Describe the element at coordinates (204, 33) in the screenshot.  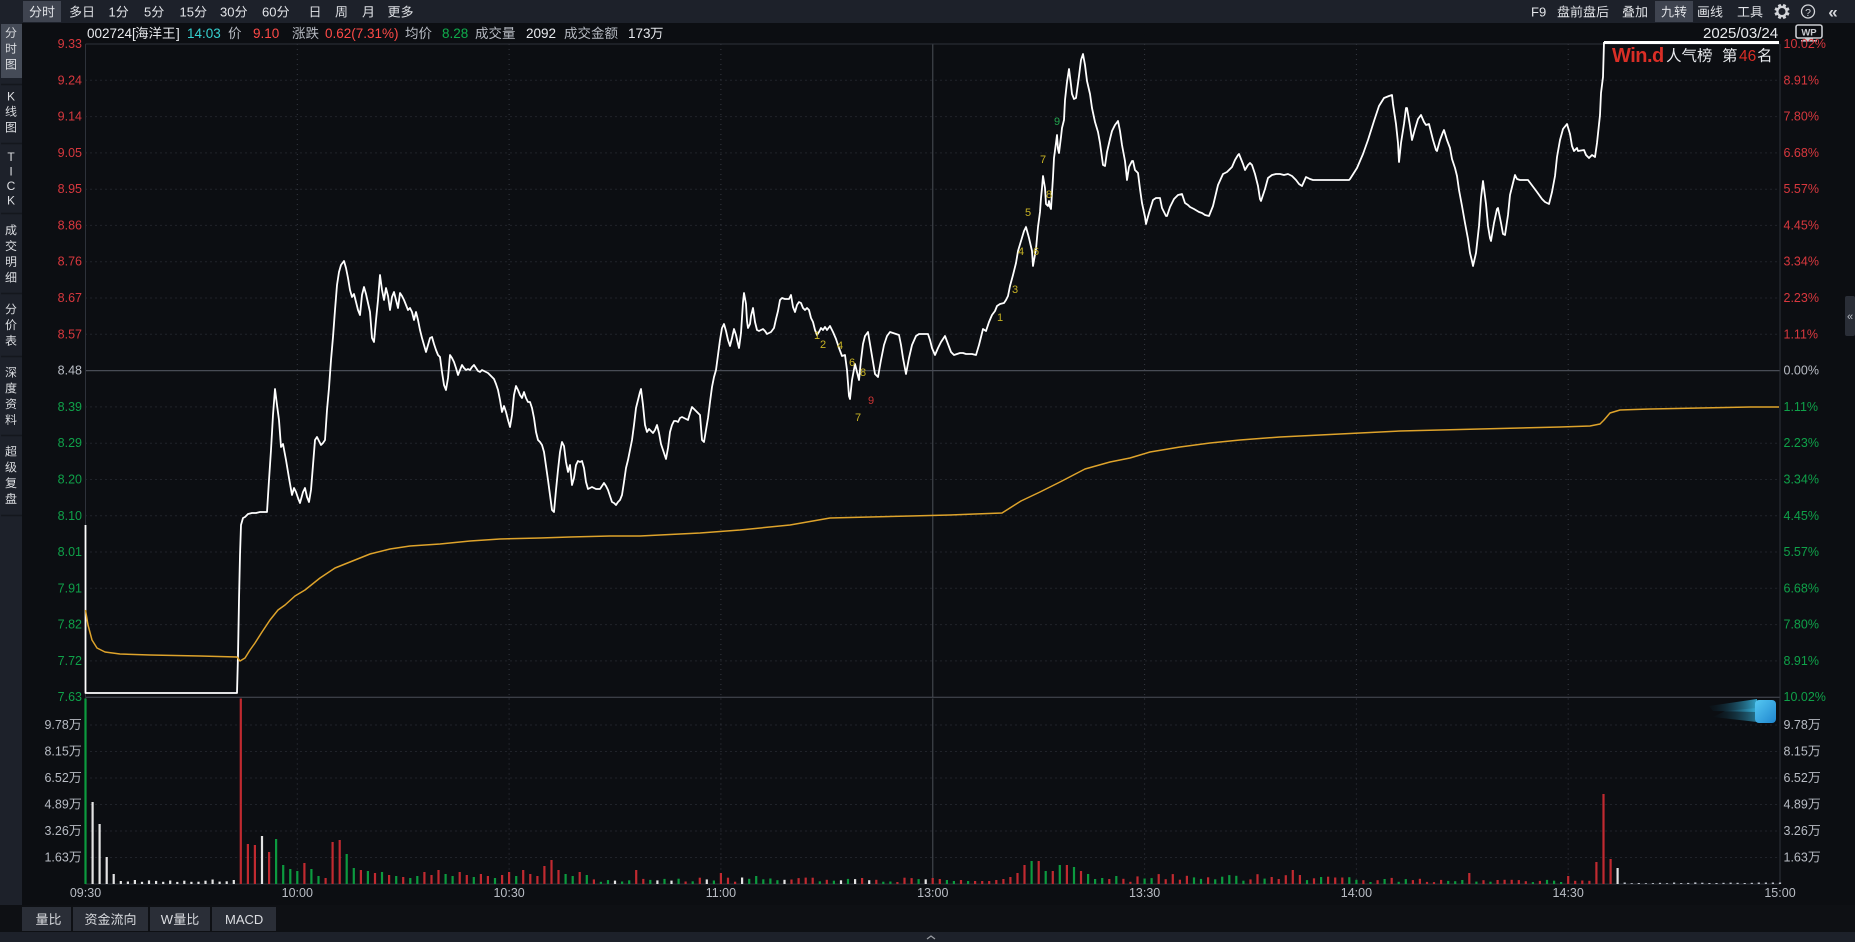
I see `svg-text: 14:03` at that location.